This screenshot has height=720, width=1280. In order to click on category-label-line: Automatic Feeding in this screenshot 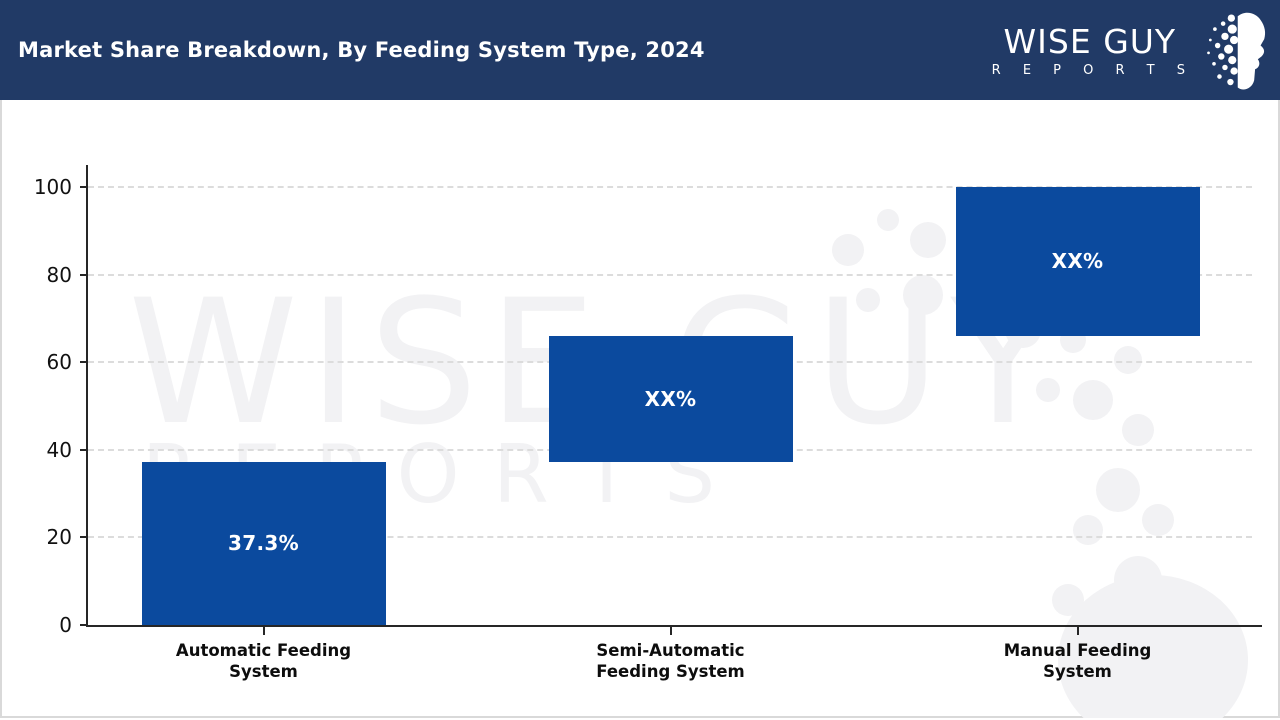, I will do `click(263, 650)`.